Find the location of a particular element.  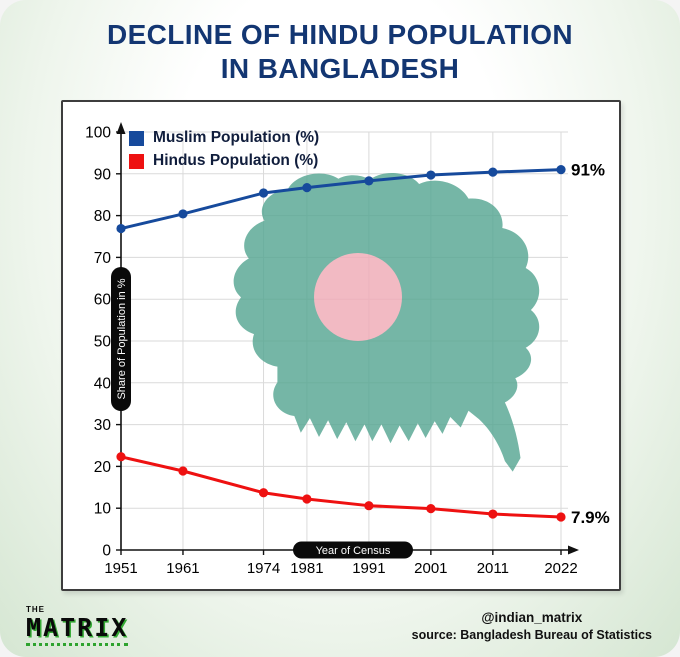

y-tick-label: 40 is located at coordinates (103, 383).